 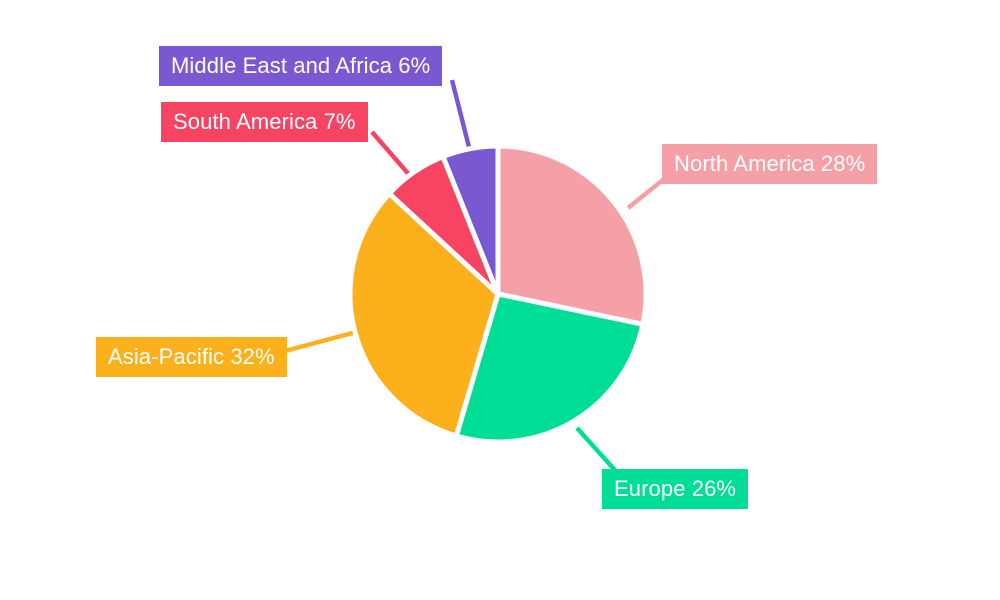 I want to click on pie-label-middle-east-africa-text: Middle East and Africa 6%, so click(x=301, y=65).